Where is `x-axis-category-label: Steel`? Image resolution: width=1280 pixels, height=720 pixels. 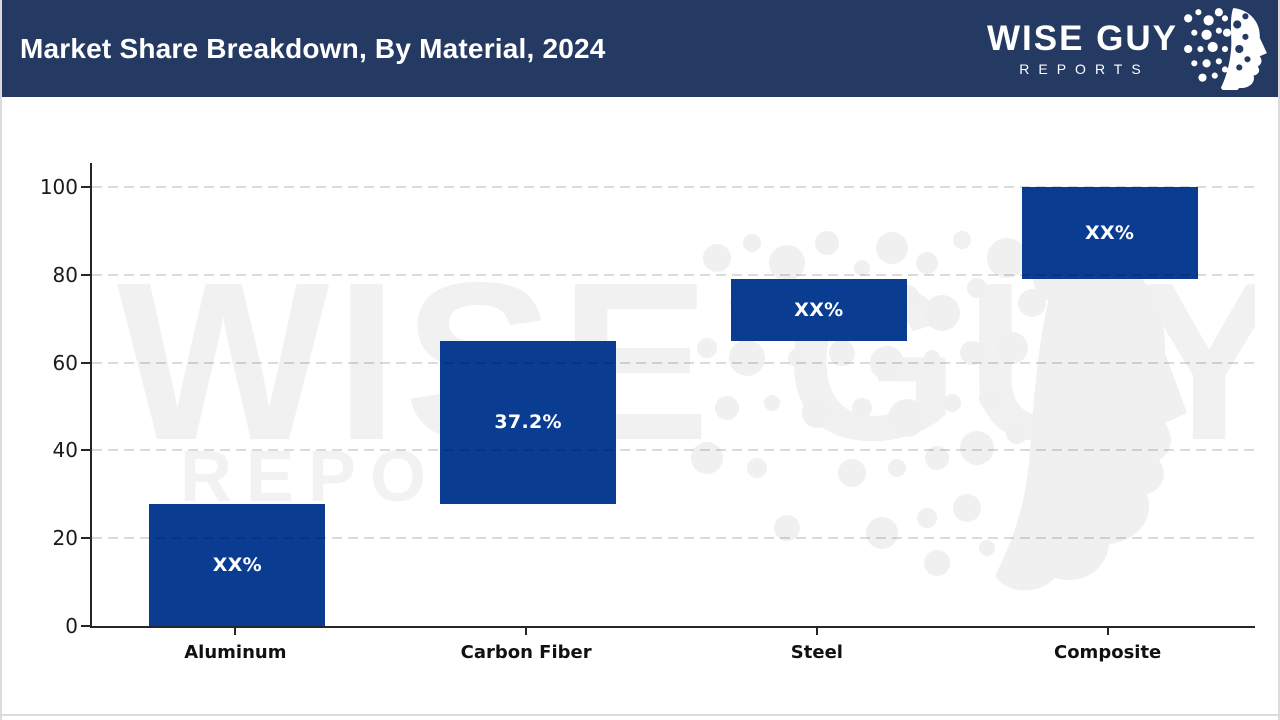 x-axis-category-label: Steel is located at coordinates (816, 652).